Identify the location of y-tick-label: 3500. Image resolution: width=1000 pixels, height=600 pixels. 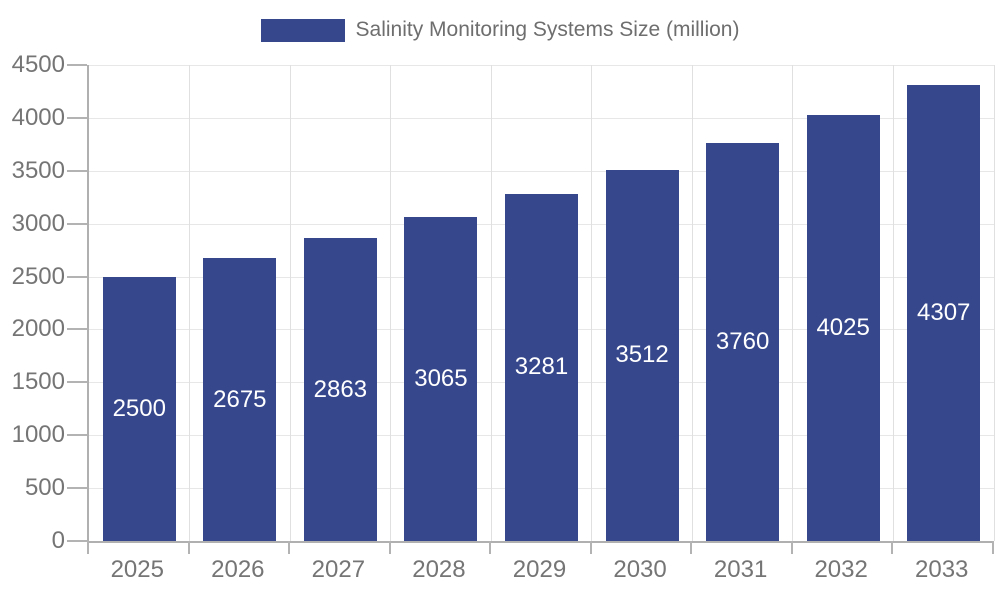
(38, 170).